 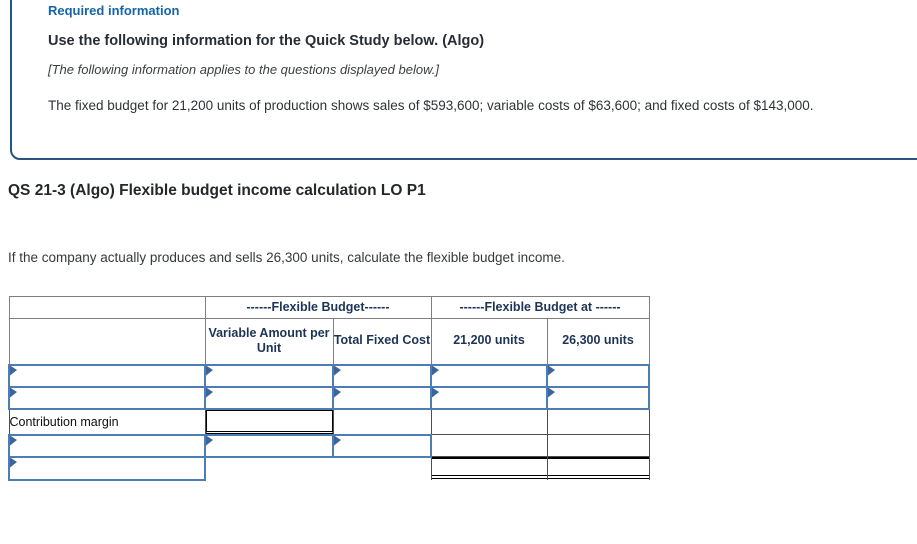 I want to click on input-cell-r2-variable-amount, so click(x=269, y=397).